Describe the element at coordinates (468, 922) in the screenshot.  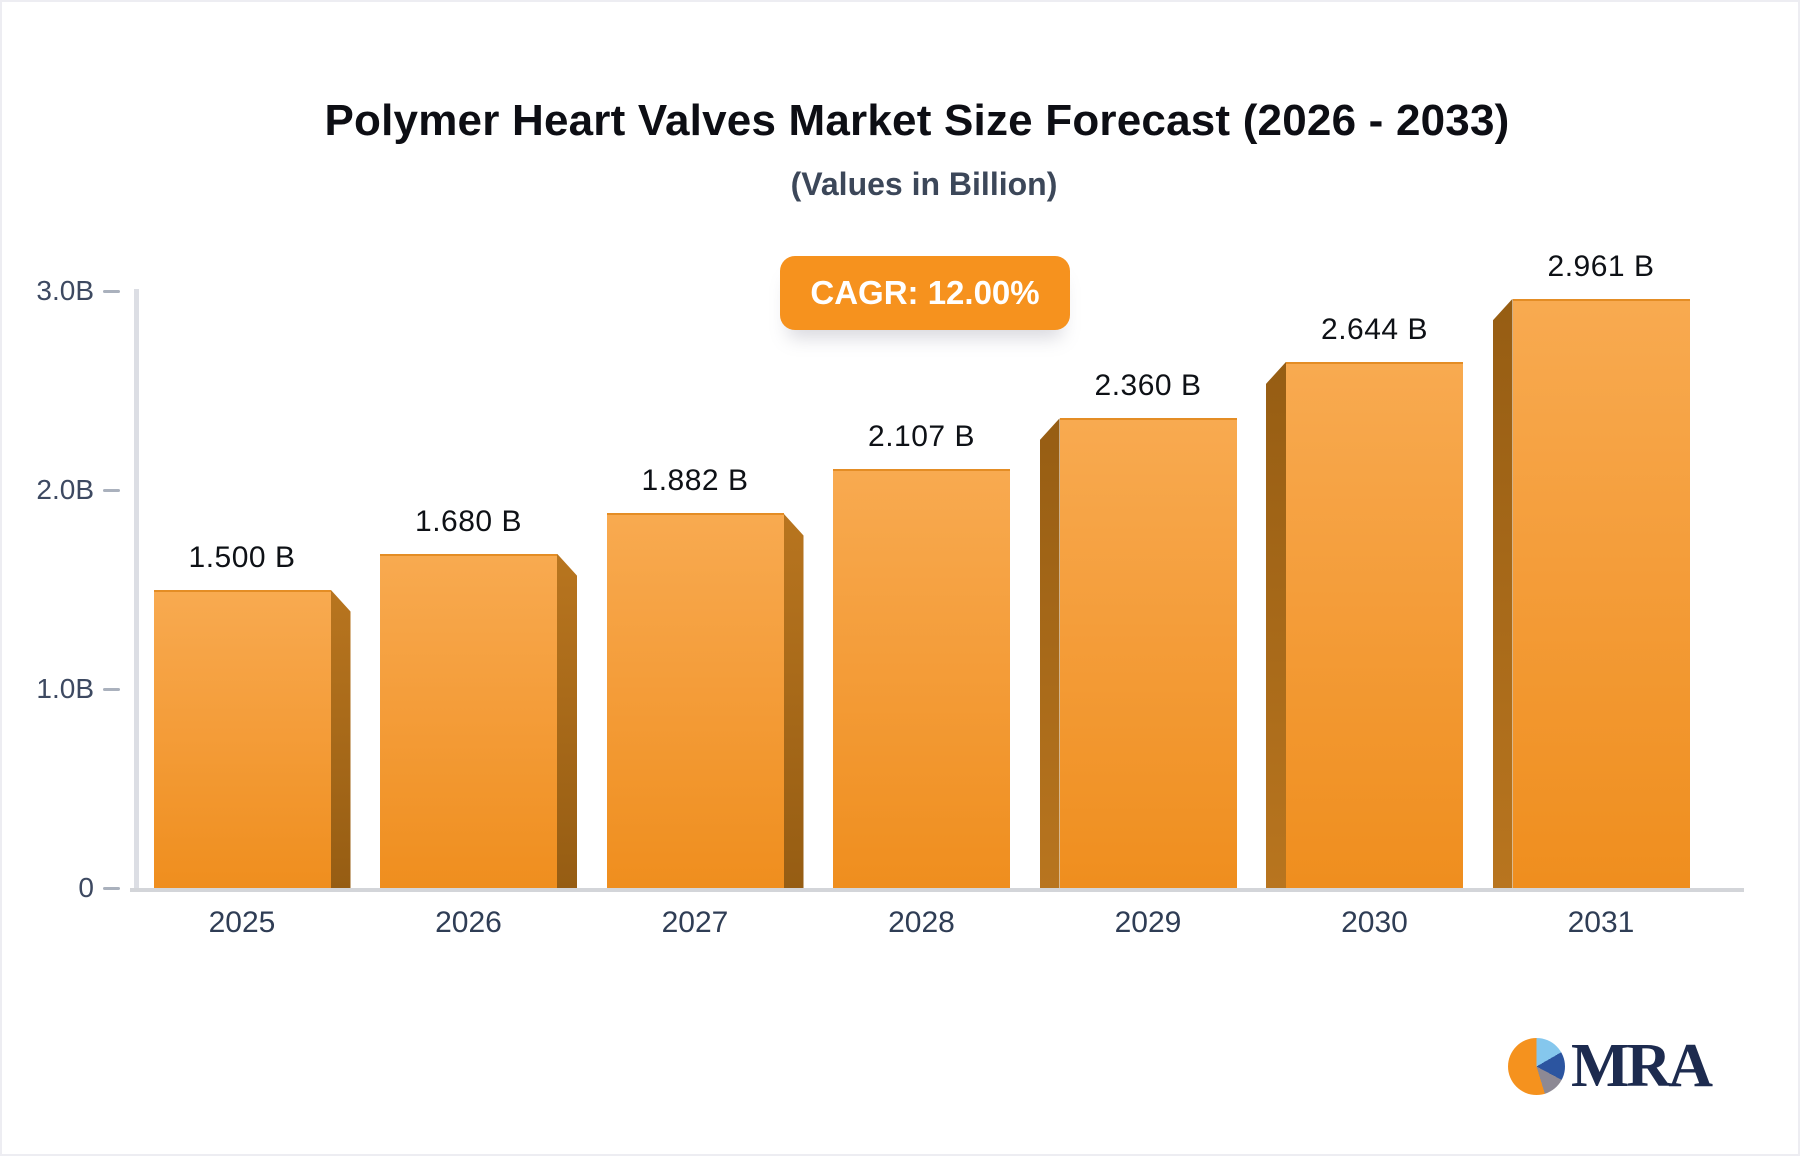
I see `x-axis-label-2026: 2026` at that location.